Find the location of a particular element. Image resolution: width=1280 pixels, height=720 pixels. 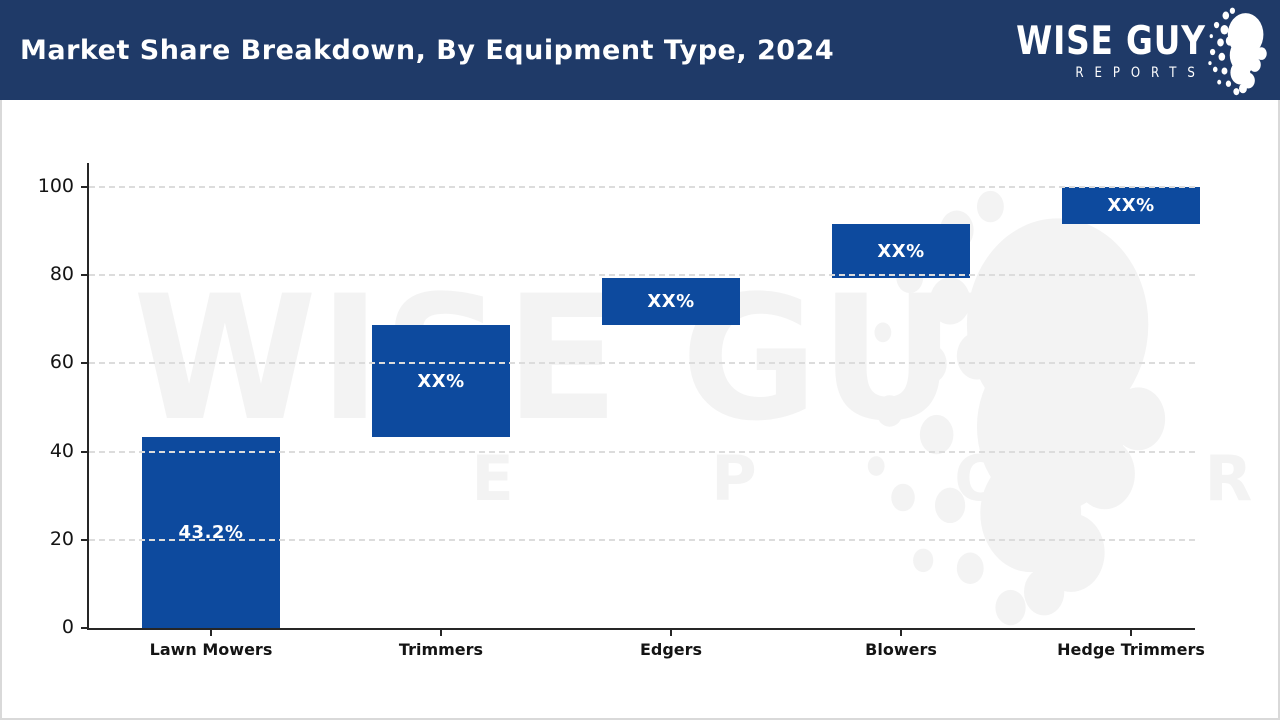

brand-logo-text: WISE GUY REPORTS is located at coordinates (1111, 50).